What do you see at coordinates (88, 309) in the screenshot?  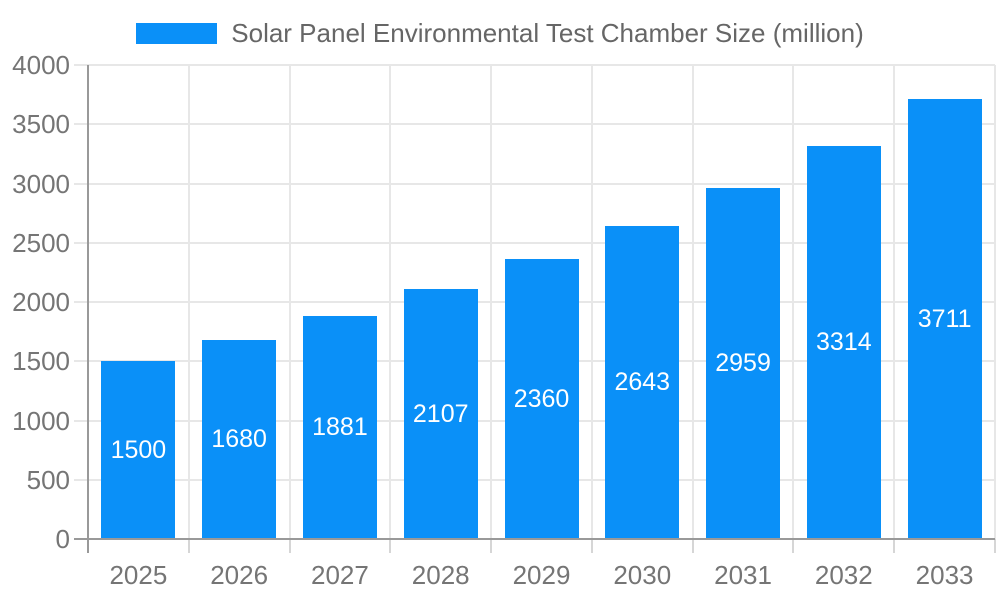 I see `y-axis-line` at bounding box center [88, 309].